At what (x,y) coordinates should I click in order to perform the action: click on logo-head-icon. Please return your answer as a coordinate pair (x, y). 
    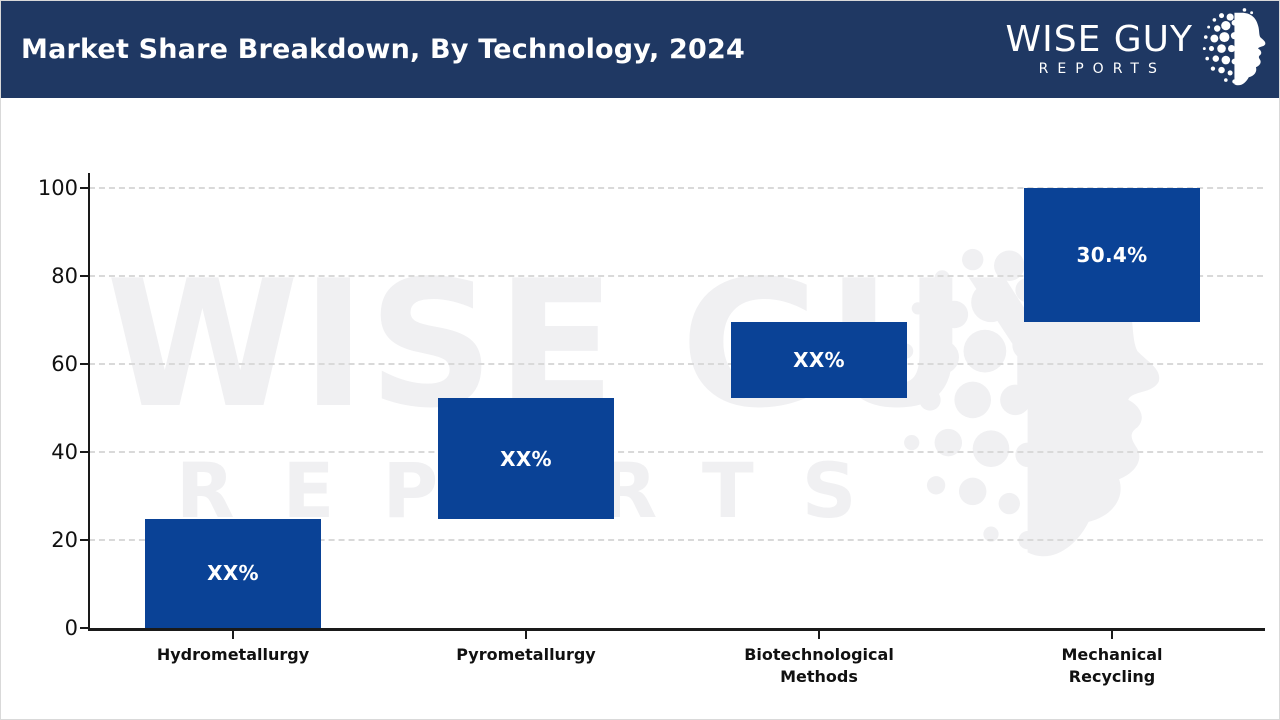
    Looking at the image, I should click on (1234, 46).